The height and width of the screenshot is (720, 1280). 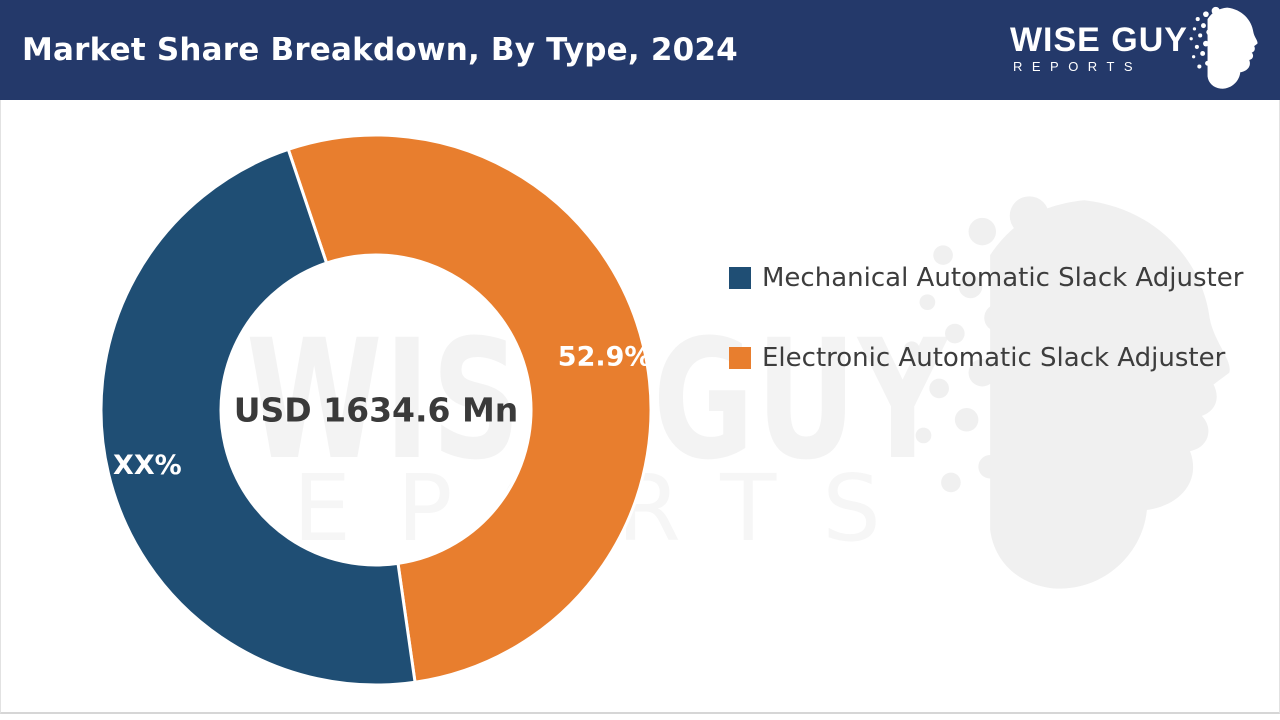 I want to click on donut-slice-label-0: 52.9%, so click(x=605, y=356).